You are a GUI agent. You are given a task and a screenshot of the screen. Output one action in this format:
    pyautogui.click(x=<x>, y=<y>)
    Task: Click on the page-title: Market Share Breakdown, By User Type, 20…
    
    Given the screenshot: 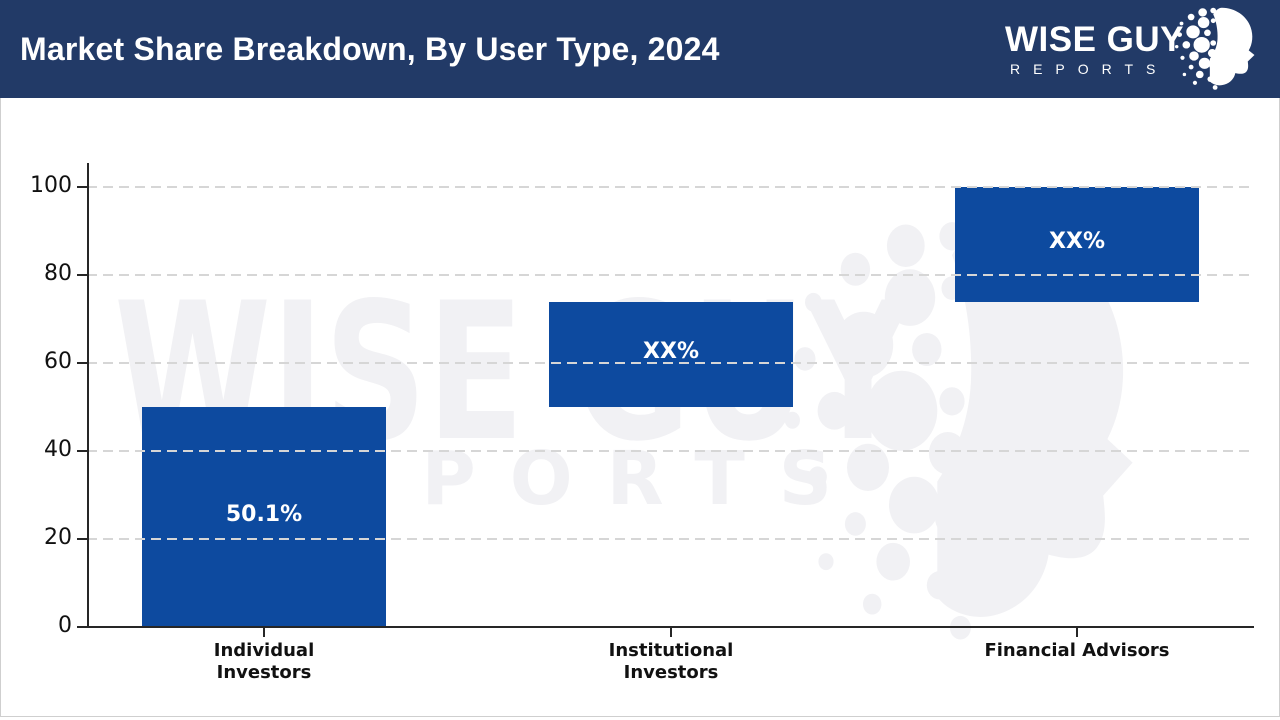 What is the action you would take?
    pyautogui.click(x=370, y=48)
    